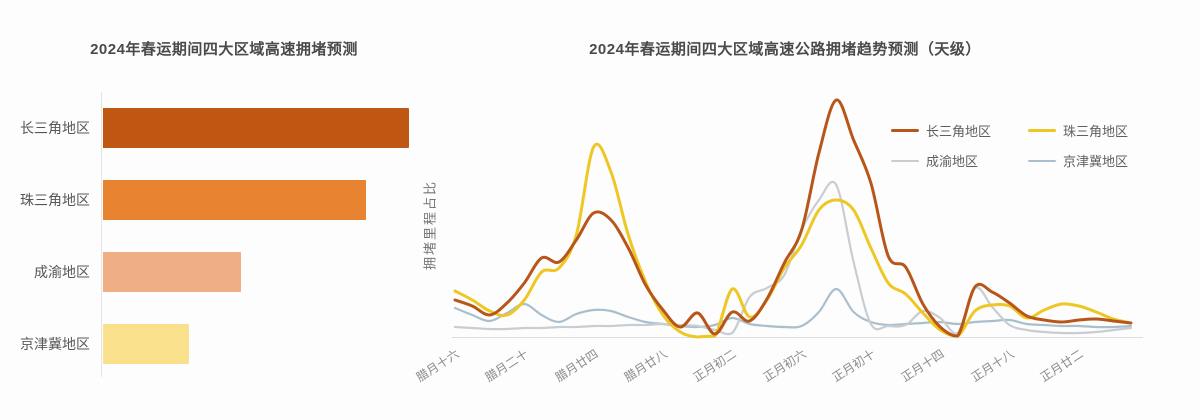 The height and width of the screenshot is (420, 1200). Describe the element at coordinates (437, 365) in the screenshot. I see `x-tick-label: 腊月十六` at that location.